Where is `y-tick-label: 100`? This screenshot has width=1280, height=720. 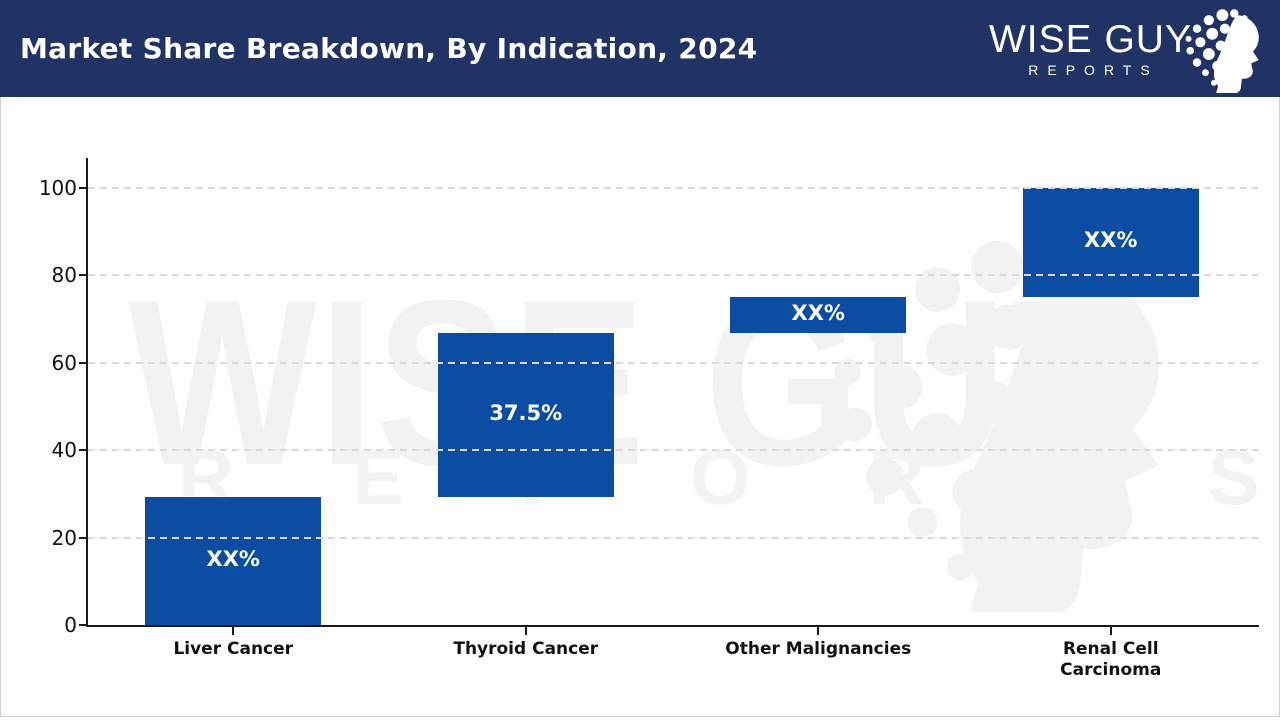
y-tick-label: 100 is located at coordinates (57, 187).